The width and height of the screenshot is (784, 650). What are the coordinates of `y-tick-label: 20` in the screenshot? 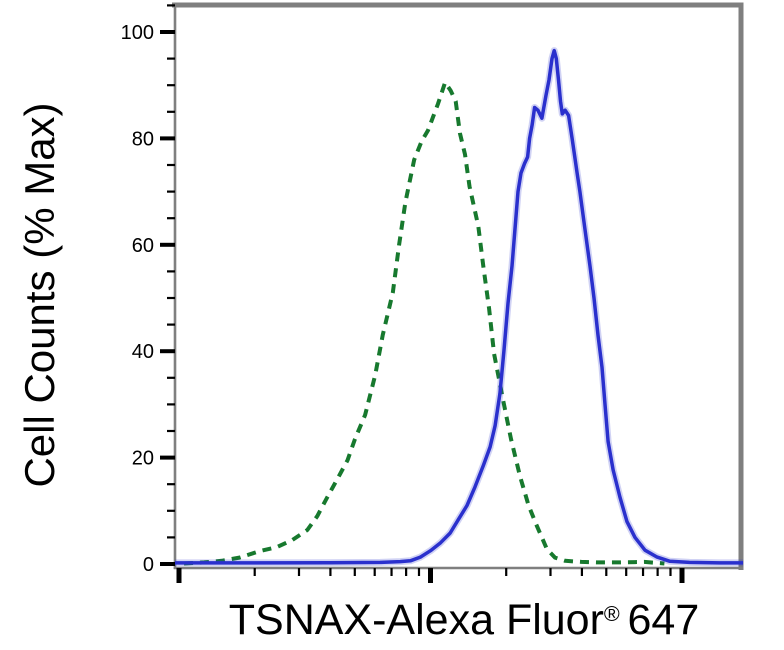 It's located at (143, 459).